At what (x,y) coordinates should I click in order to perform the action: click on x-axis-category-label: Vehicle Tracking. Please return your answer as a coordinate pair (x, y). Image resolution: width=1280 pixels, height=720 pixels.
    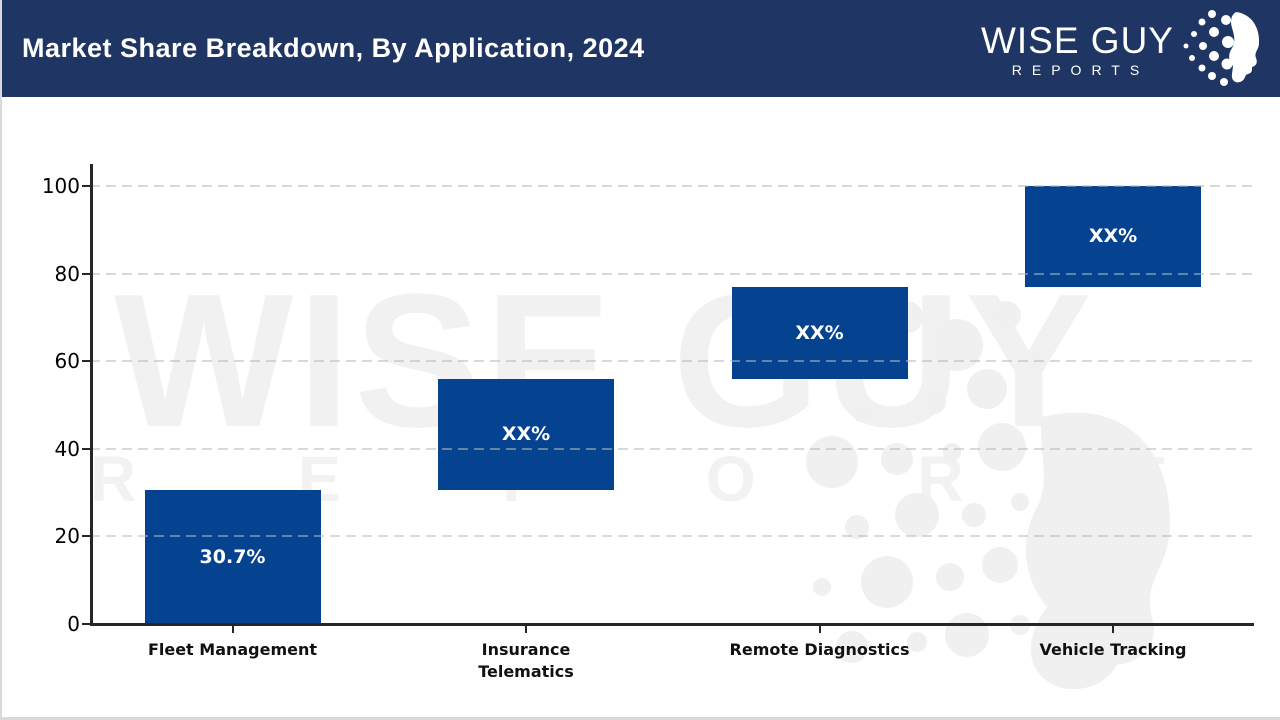
    Looking at the image, I should click on (1113, 649).